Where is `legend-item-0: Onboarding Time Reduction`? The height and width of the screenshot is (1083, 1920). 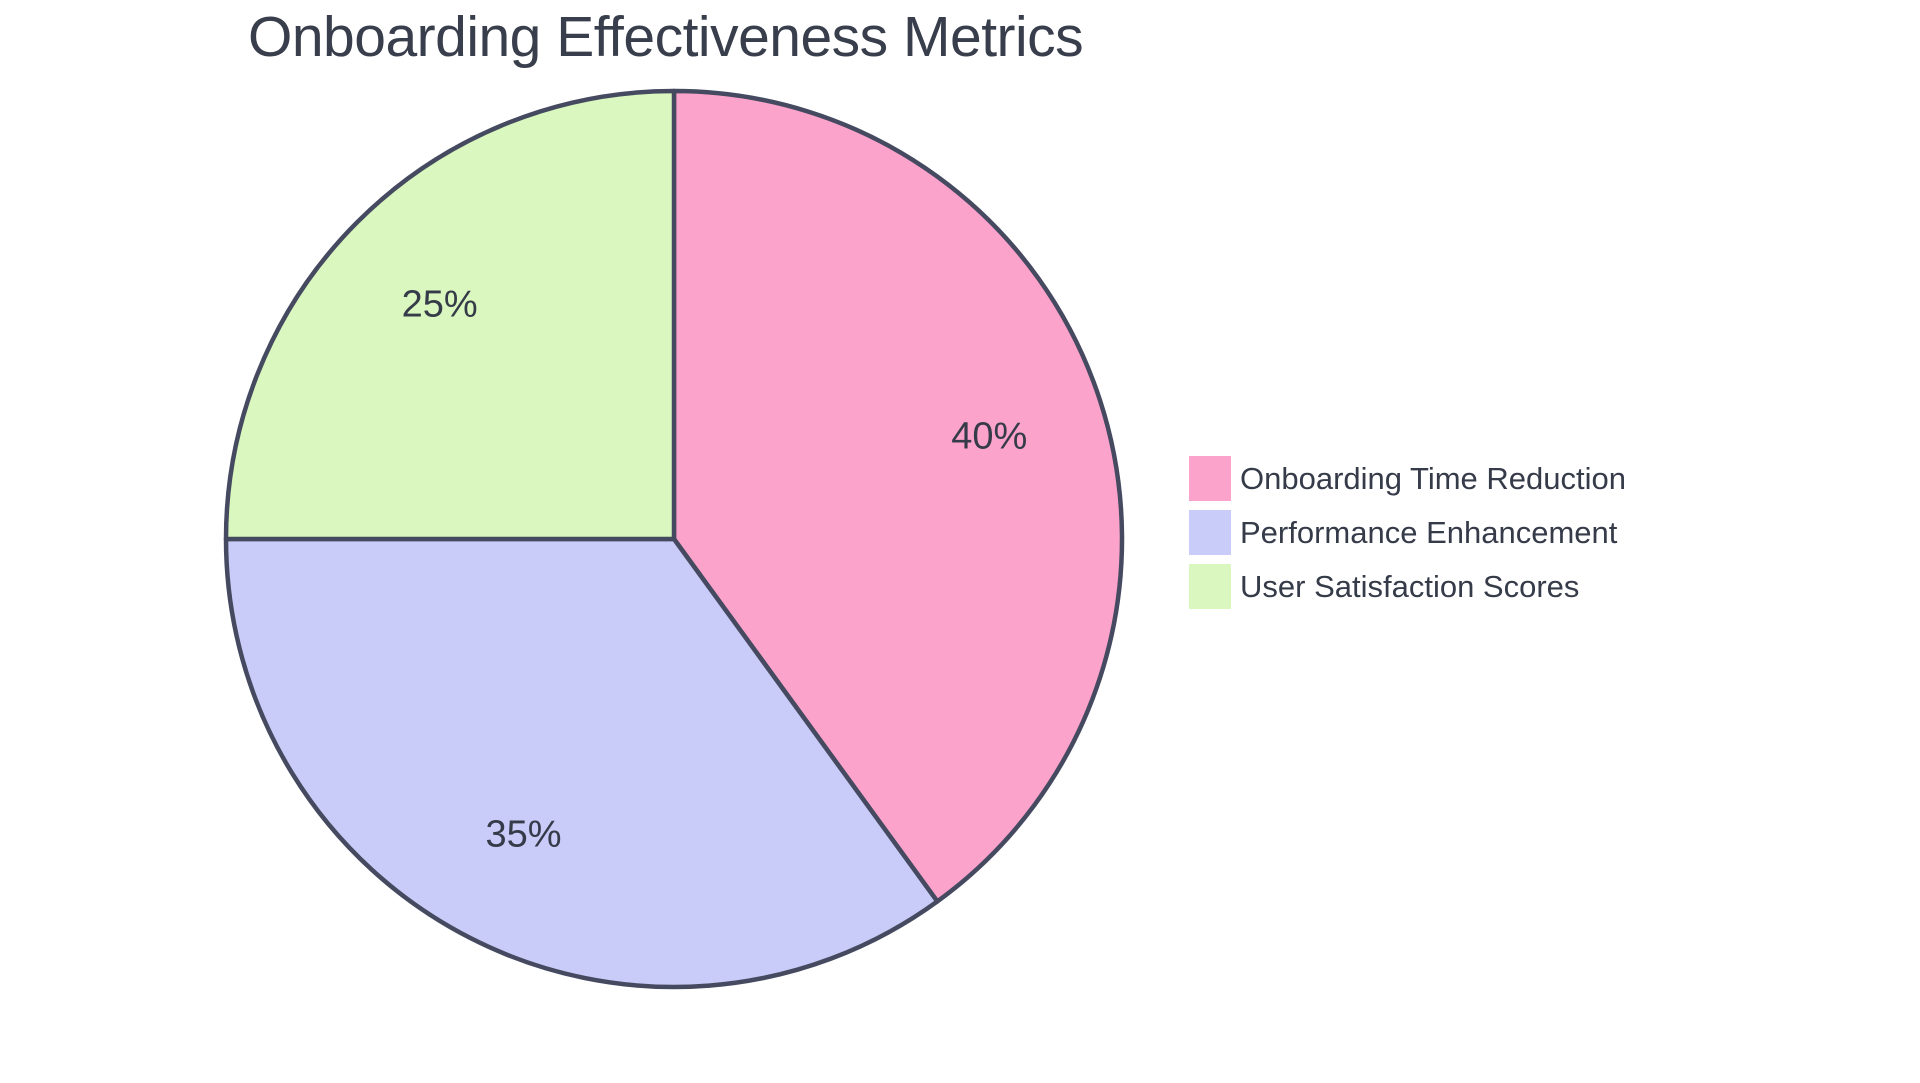 legend-item-0: Onboarding Time Reduction is located at coordinates (1407, 478).